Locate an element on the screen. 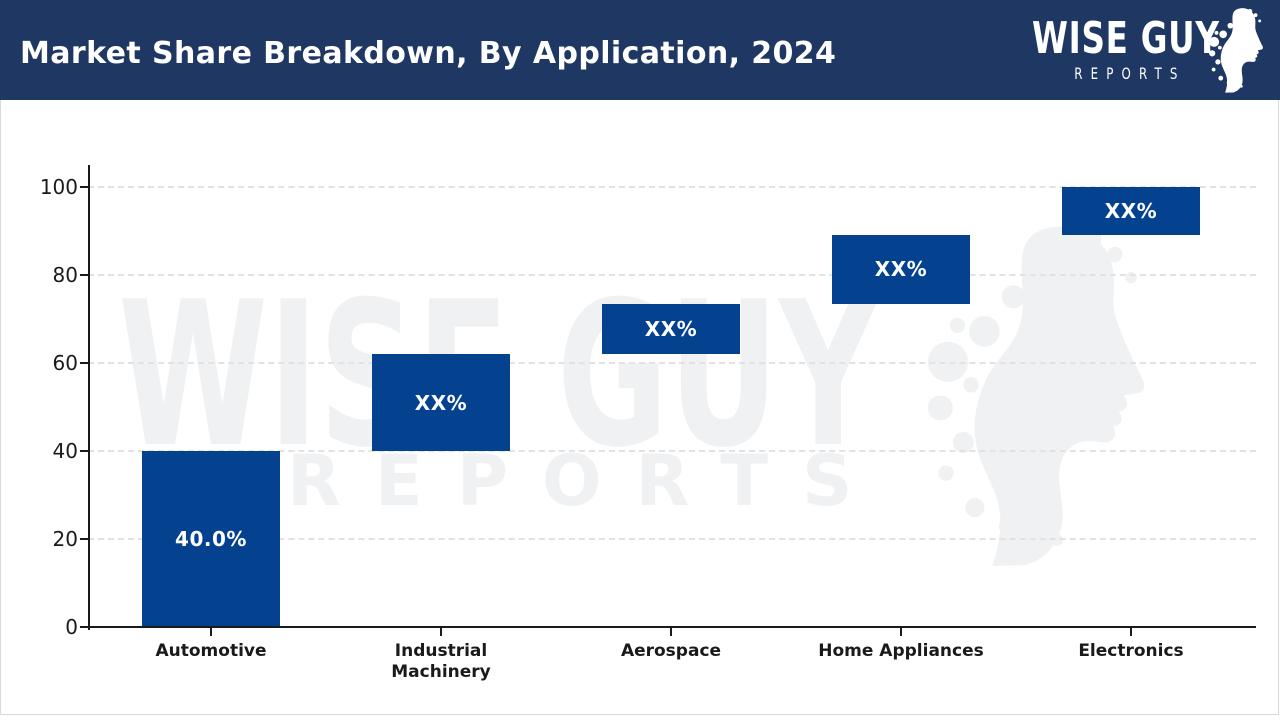  y-axis-spine is located at coordinates (89, 397).